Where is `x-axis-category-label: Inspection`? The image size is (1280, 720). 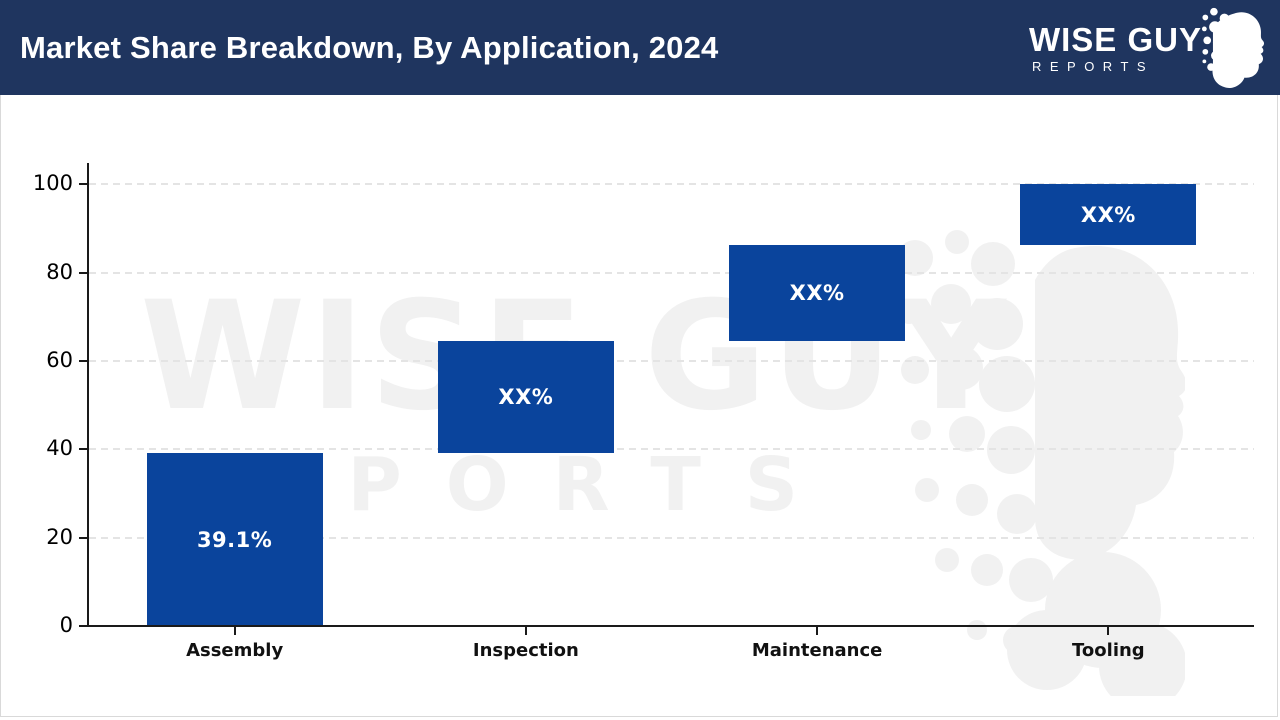
x-axis-category-label: Inspection is located at coordinates (525, 650).